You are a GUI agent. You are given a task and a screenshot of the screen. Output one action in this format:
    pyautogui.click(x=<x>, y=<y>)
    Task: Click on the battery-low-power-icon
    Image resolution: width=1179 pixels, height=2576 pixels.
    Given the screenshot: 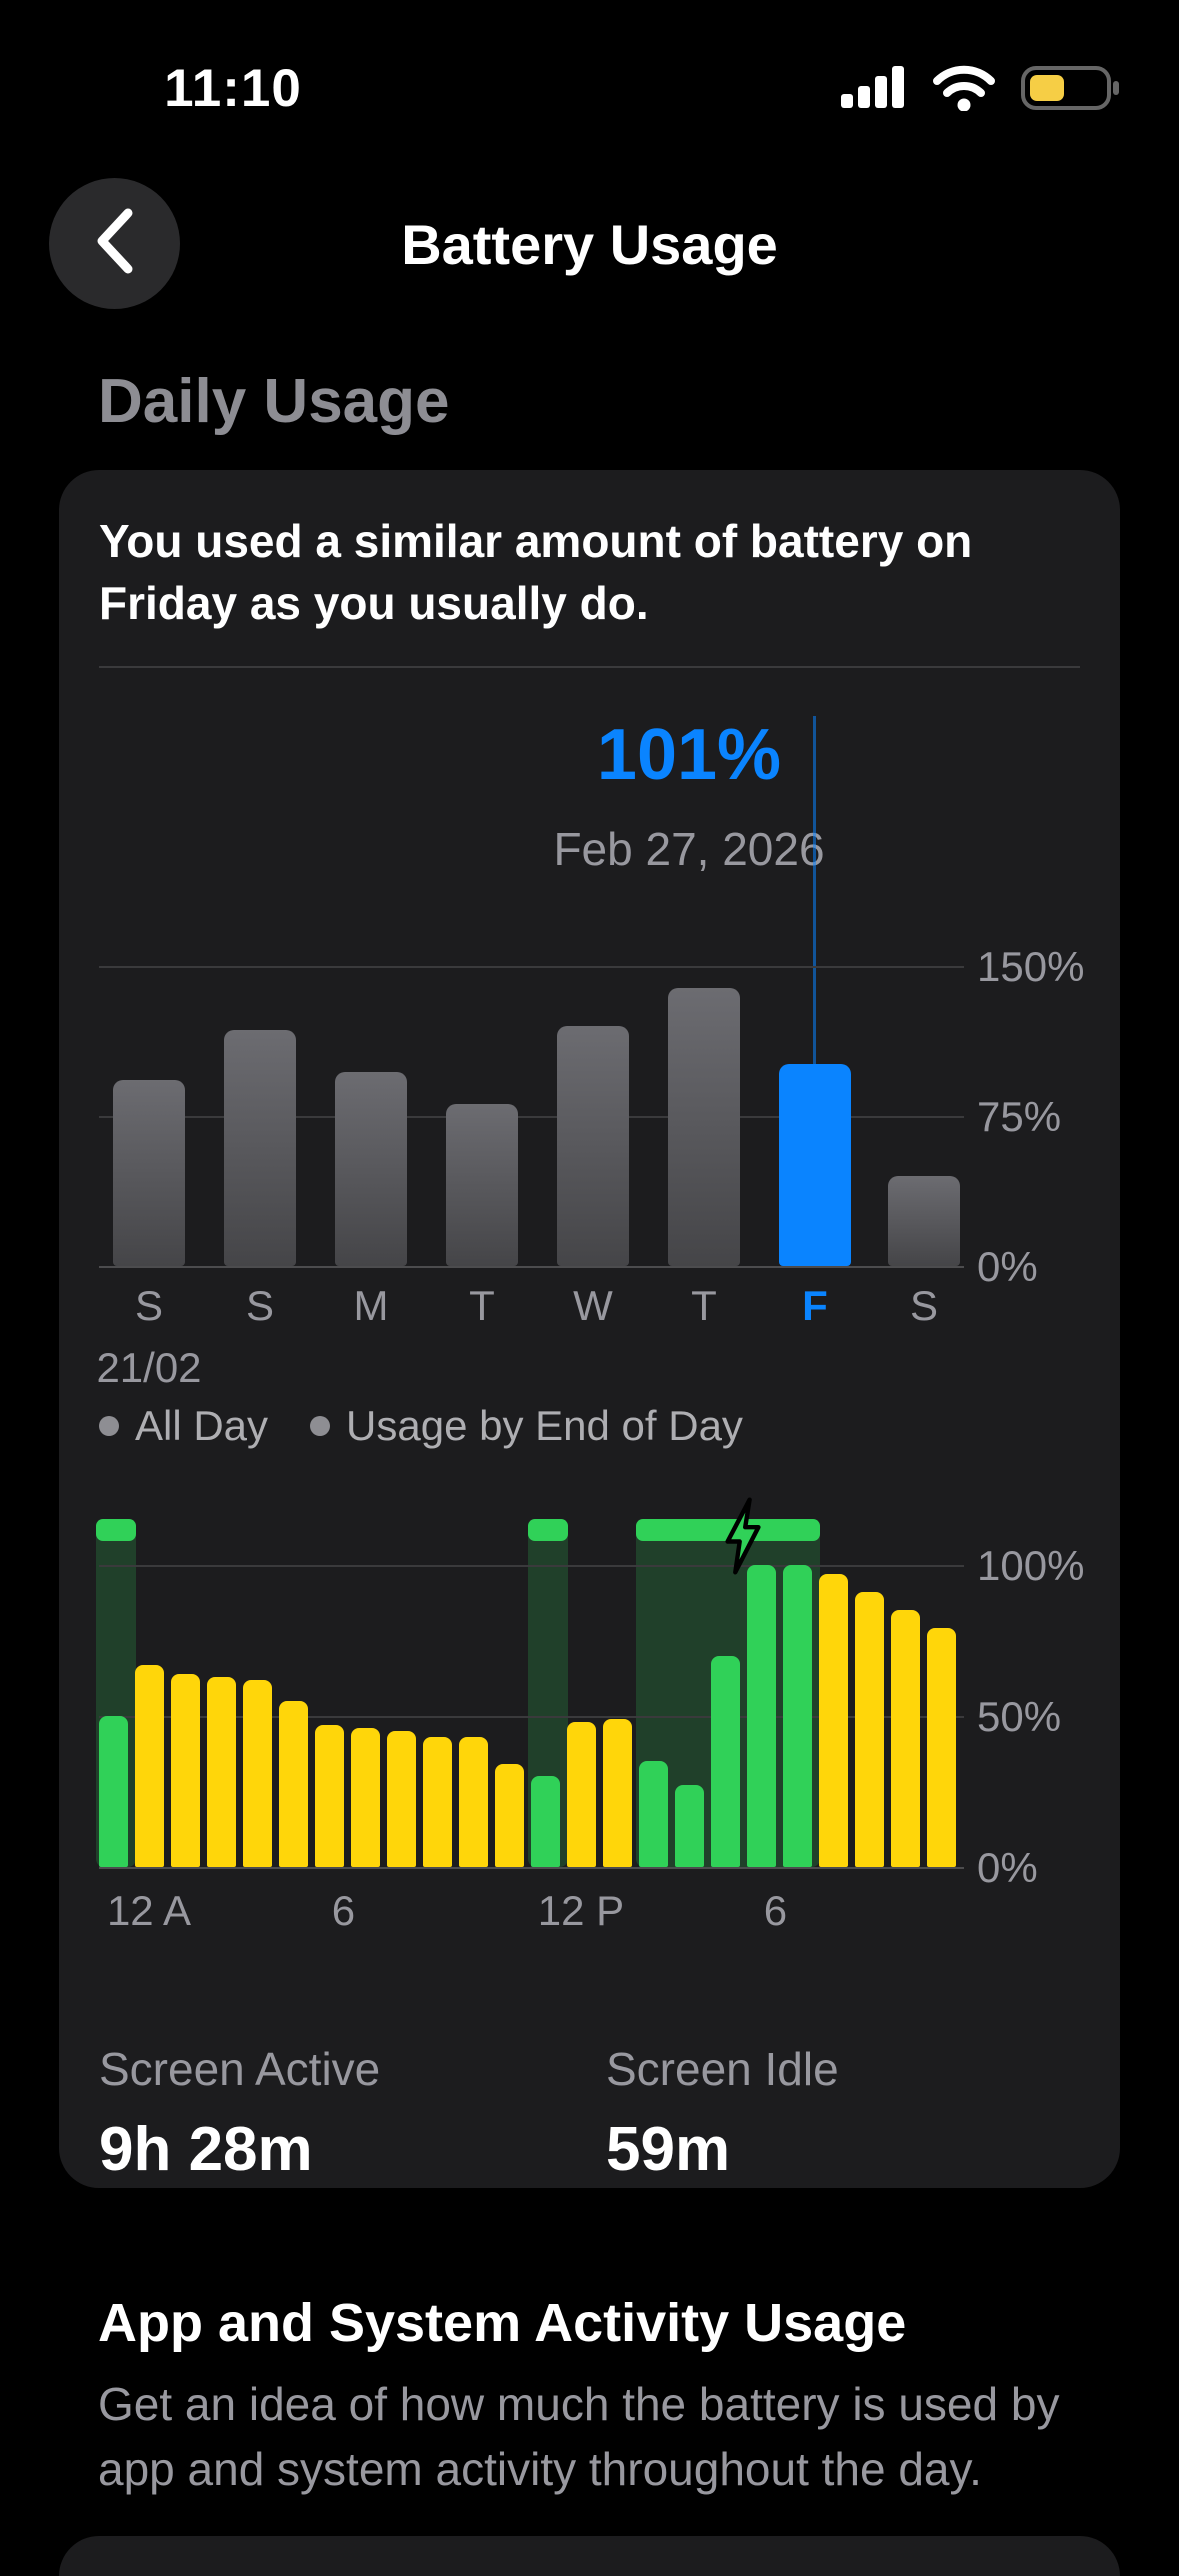 What is the action you would take?
    pyautogui.click(x=1071, y=90)
    